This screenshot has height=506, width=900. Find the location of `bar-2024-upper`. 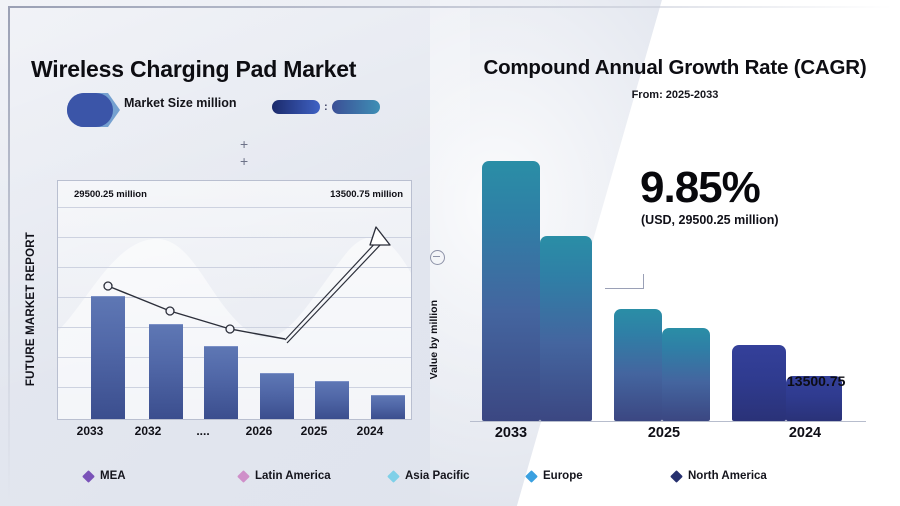

bar-2024-upper is located at coordinates (759, 383).